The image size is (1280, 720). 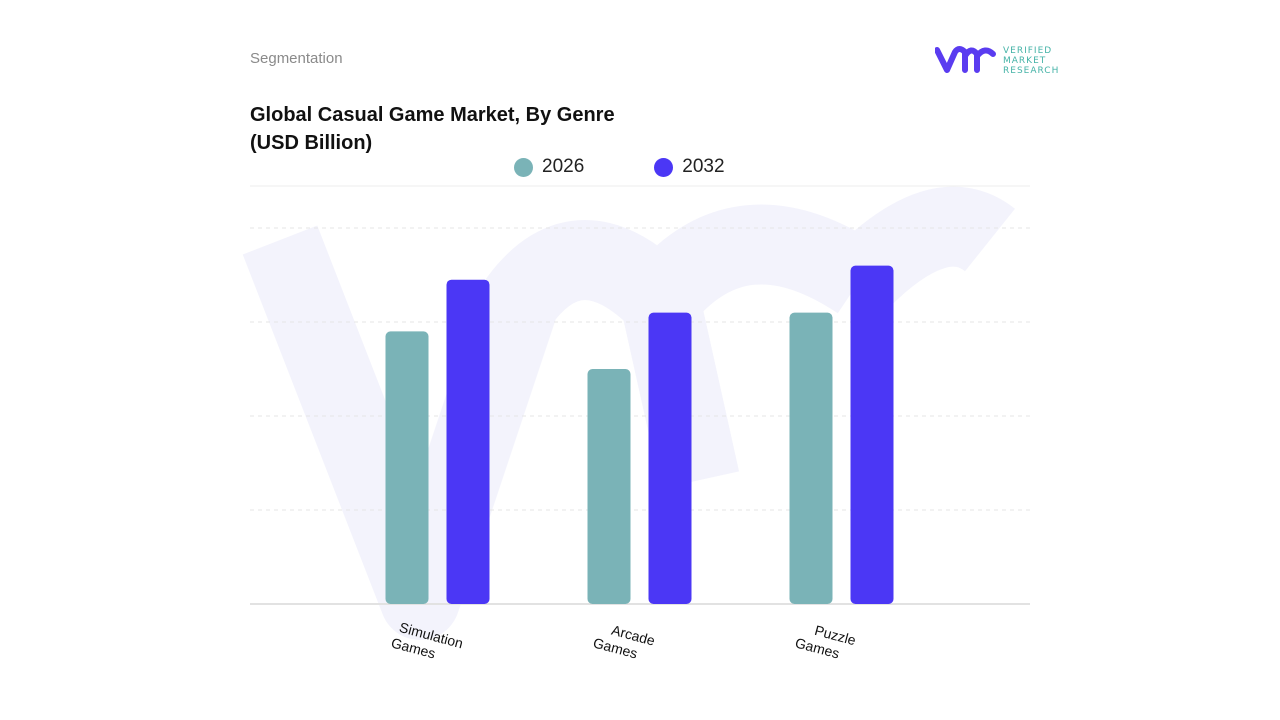 I want to click on legend-item-2026: 2026, so click(x=549, y=167).